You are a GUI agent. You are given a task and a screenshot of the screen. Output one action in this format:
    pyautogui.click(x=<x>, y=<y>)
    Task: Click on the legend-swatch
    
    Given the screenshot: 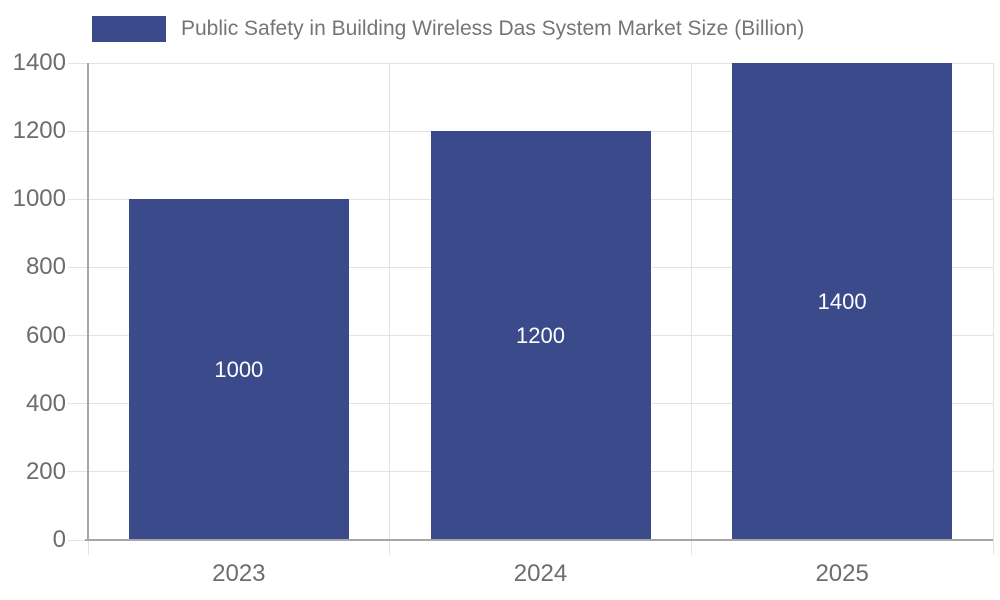 What is the action you would take?
    pyautogui.click(x=129, y=29)
    